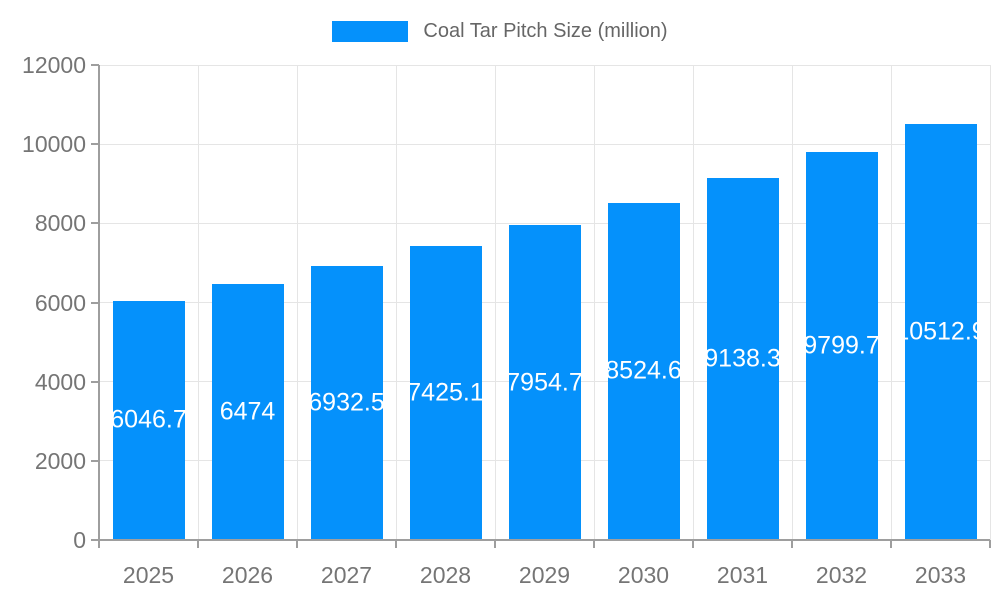  I want to click on bar-value-label: 6046.7, so click(148, 419).